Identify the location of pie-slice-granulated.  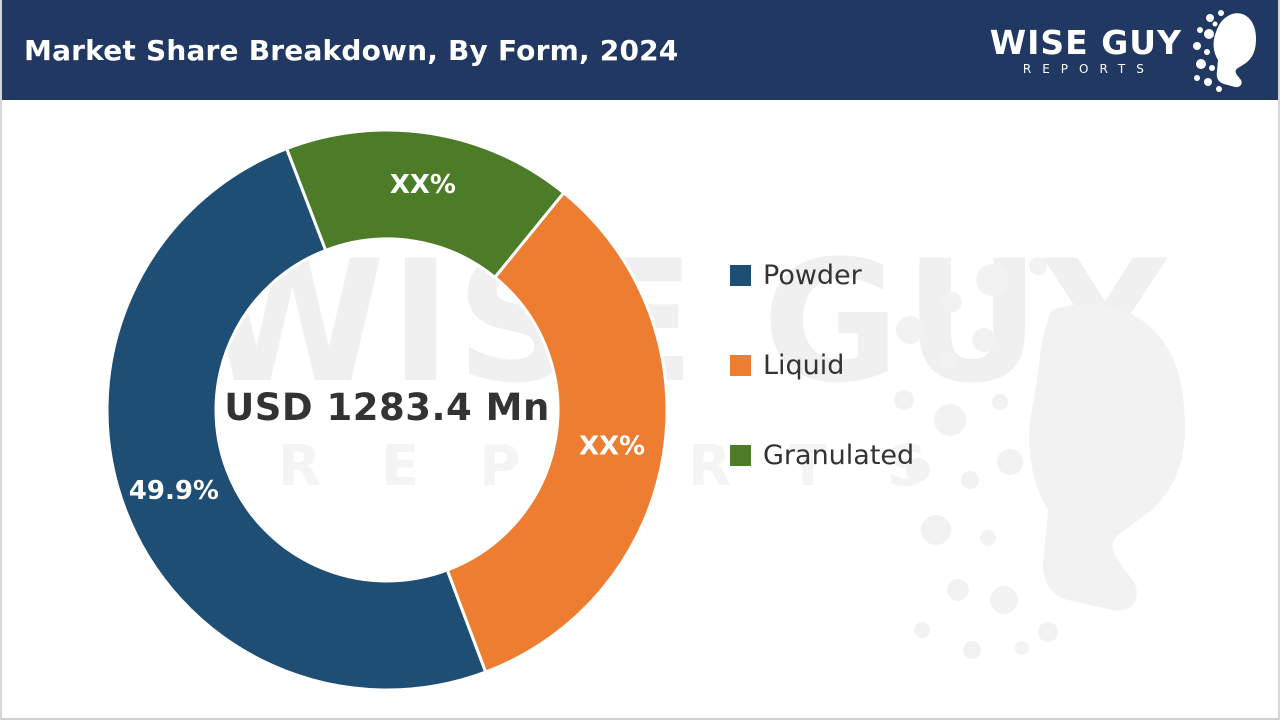
(425, 204).